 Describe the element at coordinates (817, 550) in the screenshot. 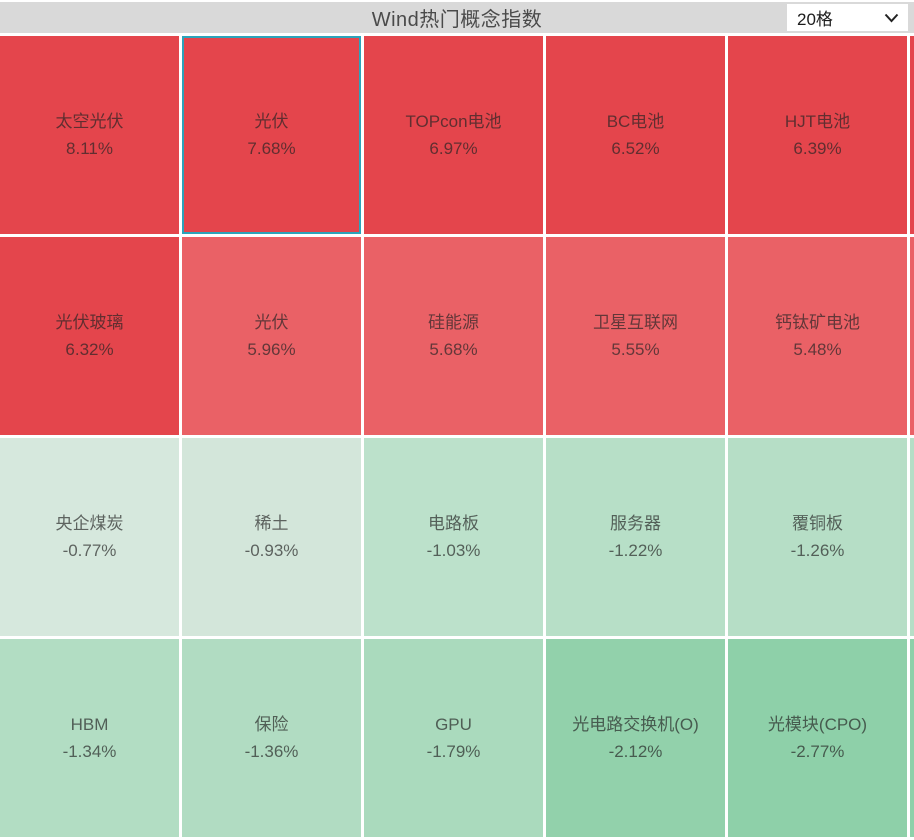

I see `concept-change: -1.26%` at that location.